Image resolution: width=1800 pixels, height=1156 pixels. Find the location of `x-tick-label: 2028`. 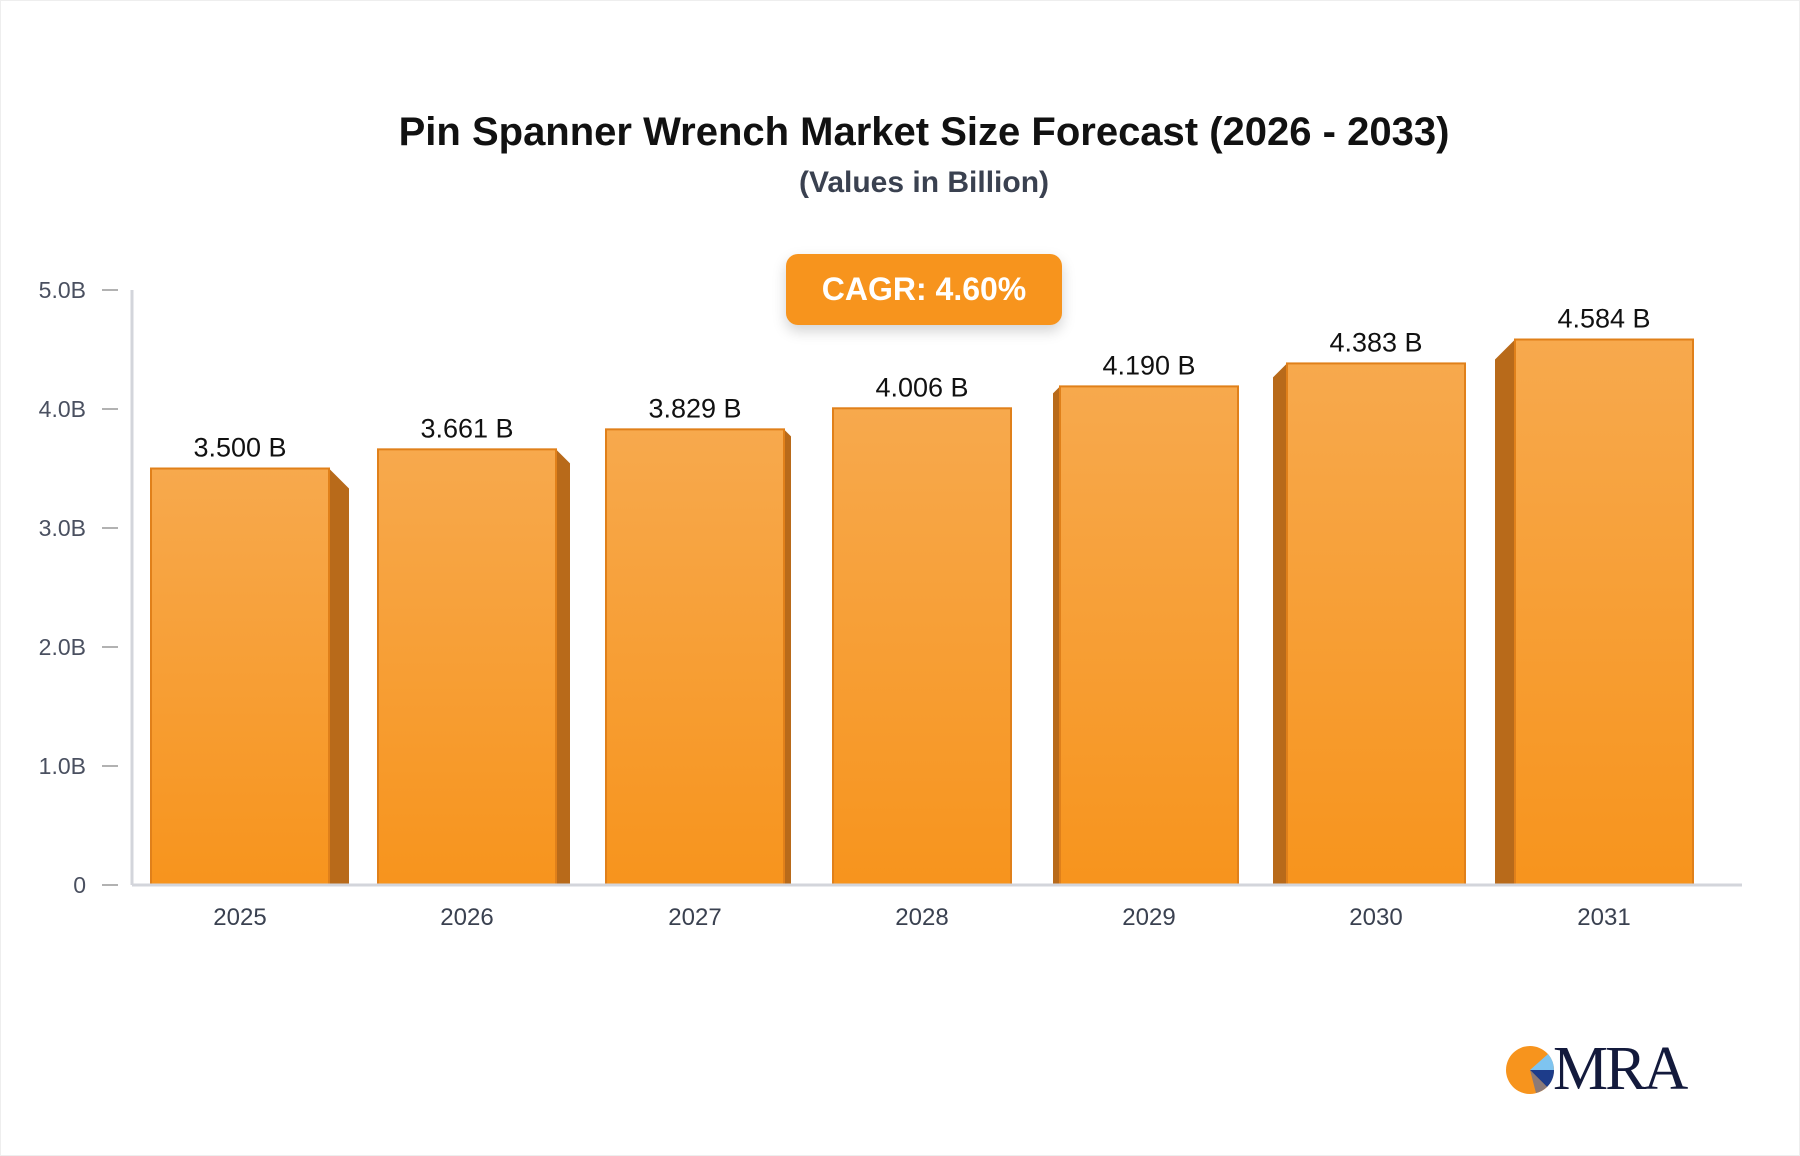

x-tick-label: 2028 is located at coordinates (921, 917).